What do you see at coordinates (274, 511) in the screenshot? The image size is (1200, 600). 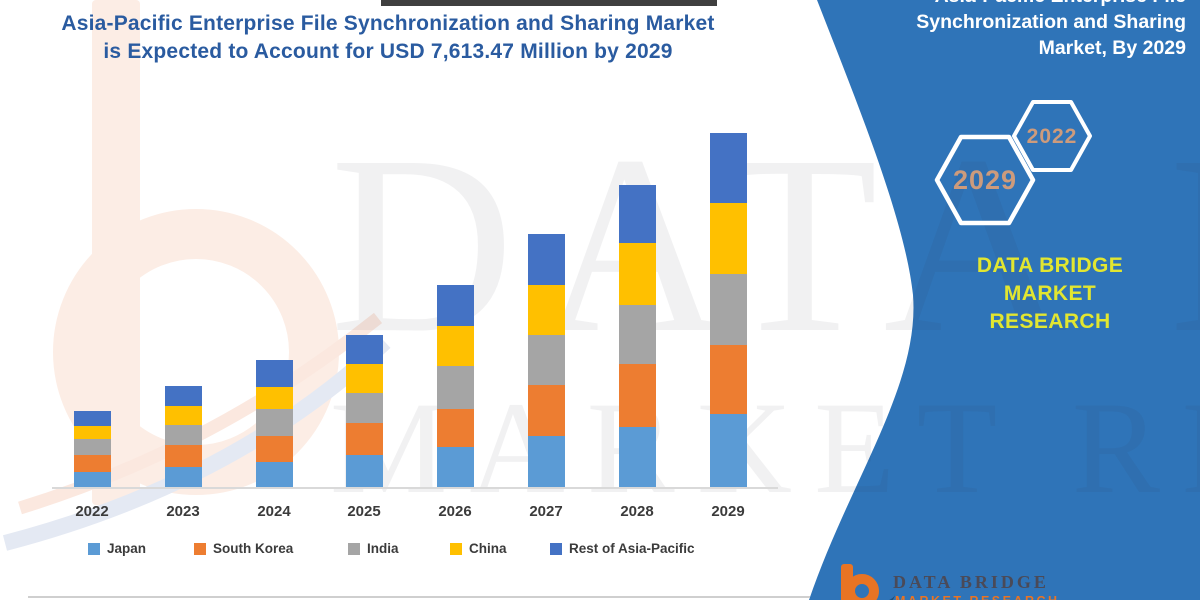 I see `x-label-2024: 2024` at bounding box center [274, 511].